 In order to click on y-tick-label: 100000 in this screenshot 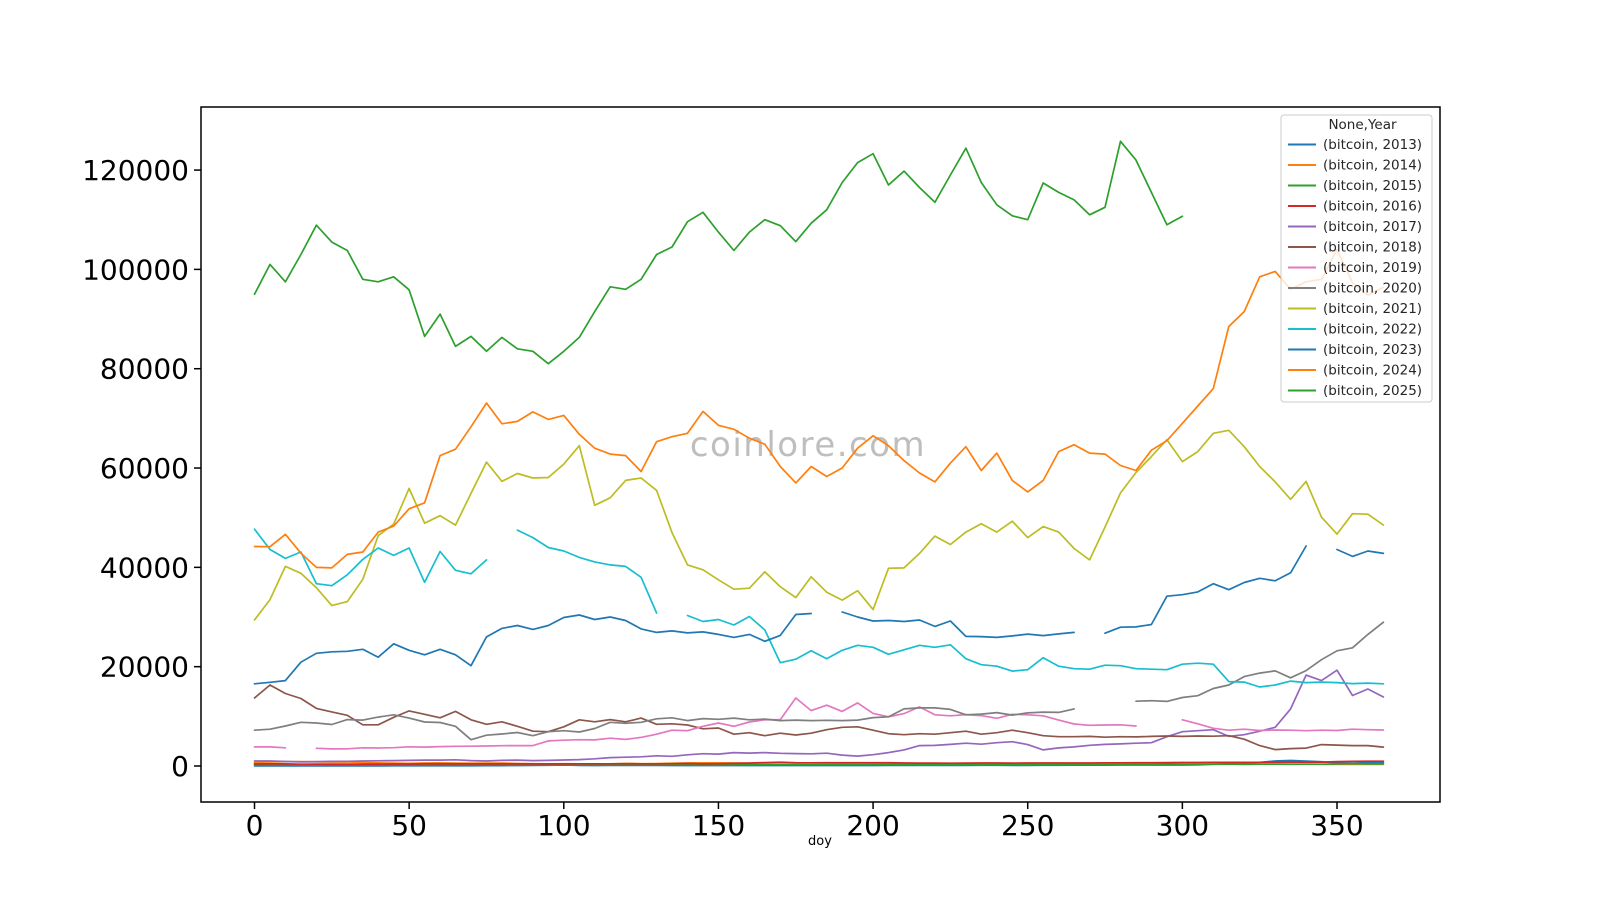, I will do `click(135, 269)`.